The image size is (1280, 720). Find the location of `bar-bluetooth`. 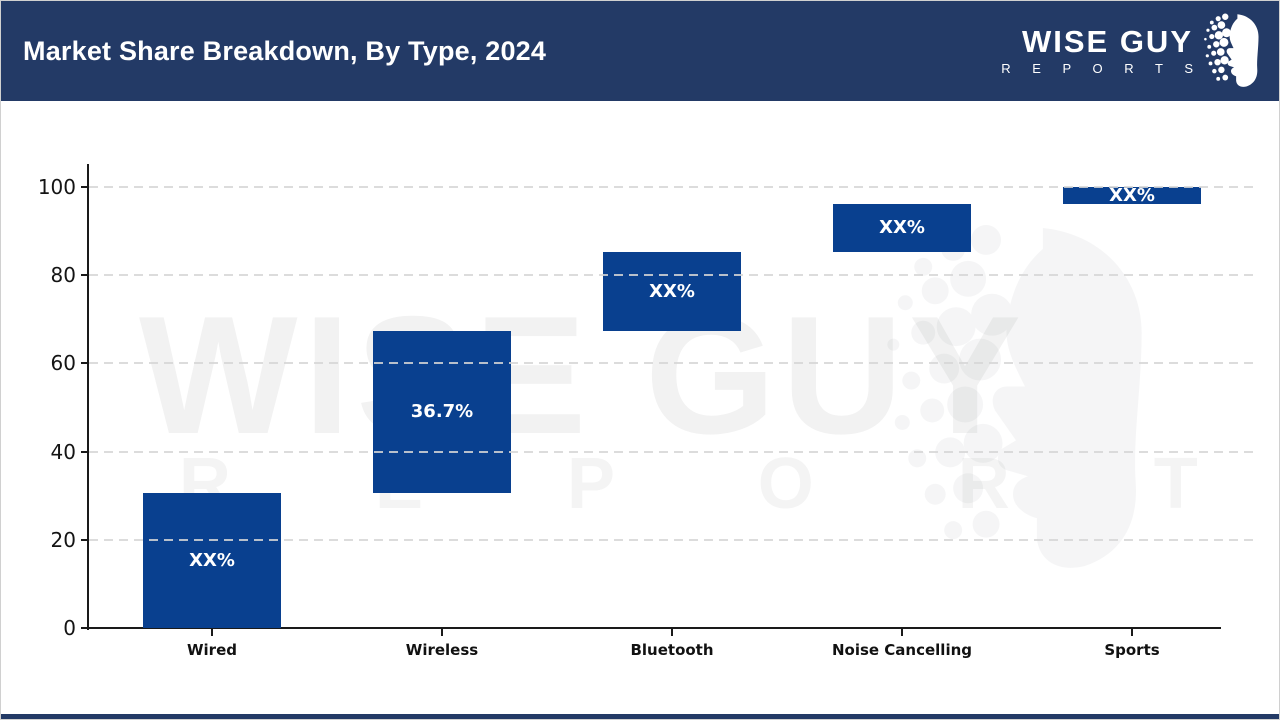

bar-bluetooth is located at coordinates (672, 292).